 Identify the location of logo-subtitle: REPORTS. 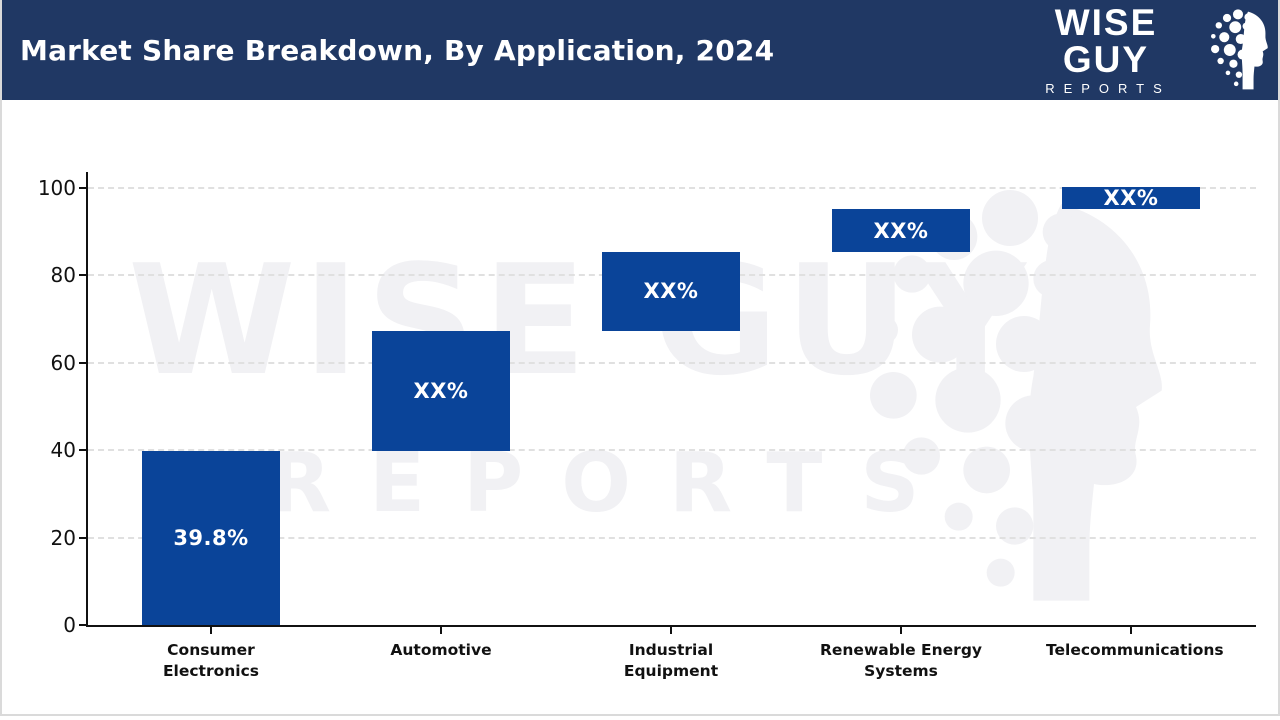
(1108, 88).